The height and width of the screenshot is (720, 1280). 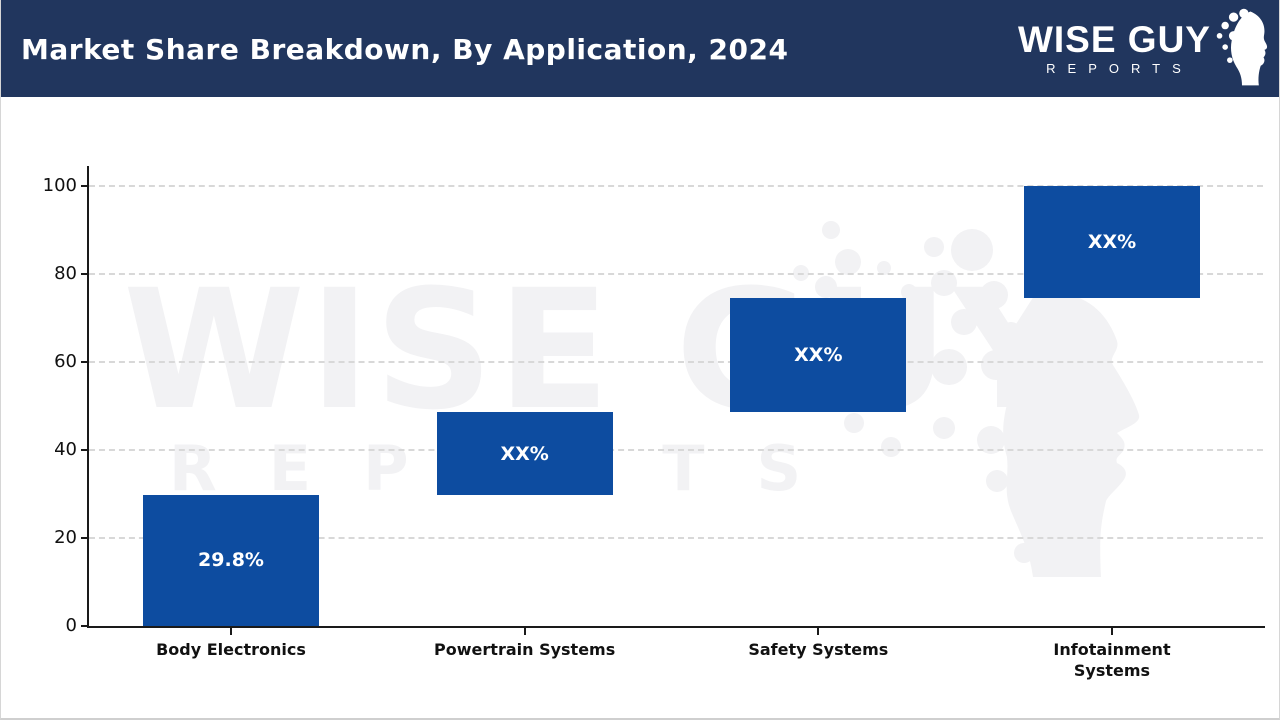 I want to click on x-axis-category-label: Powertrain Systems, so click(x=525, y=649).